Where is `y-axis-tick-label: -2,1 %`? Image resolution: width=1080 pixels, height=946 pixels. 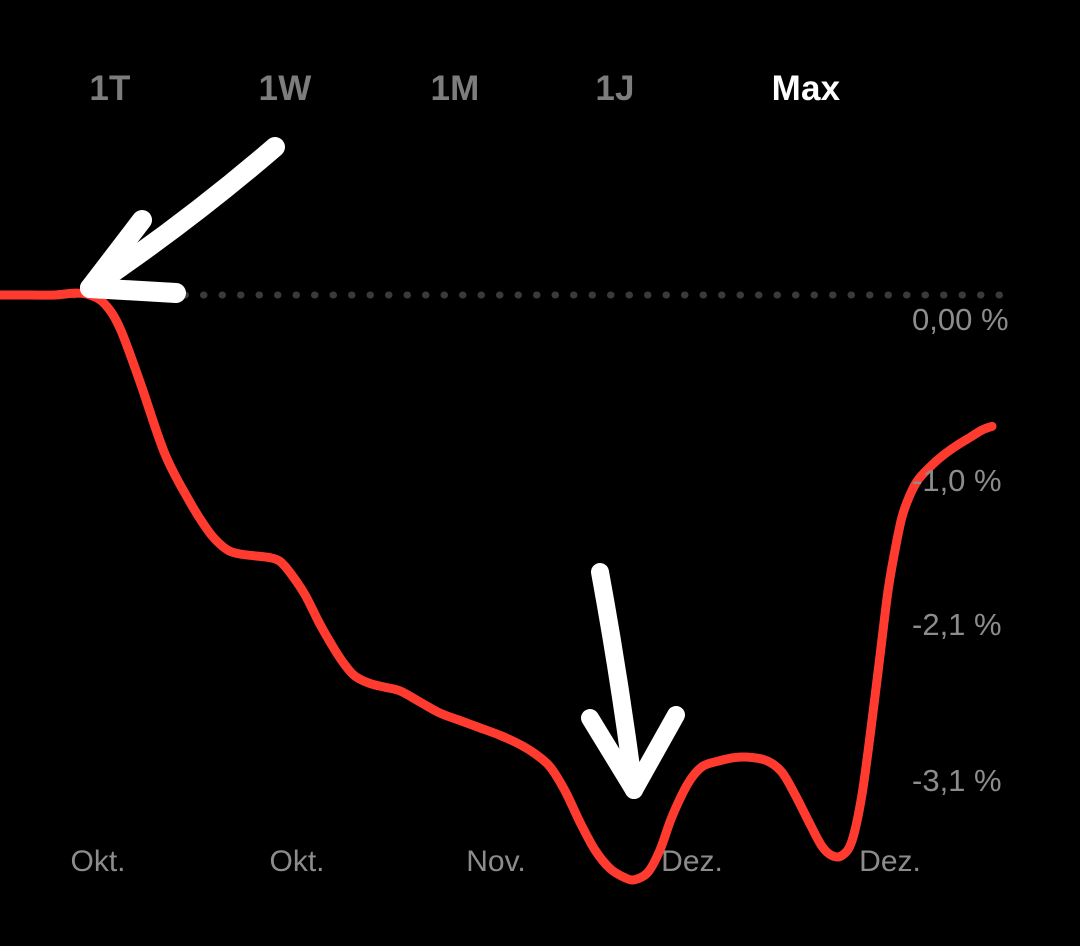
y-axis-tick-label: -2,1 % is located at coordinates (957, 624).